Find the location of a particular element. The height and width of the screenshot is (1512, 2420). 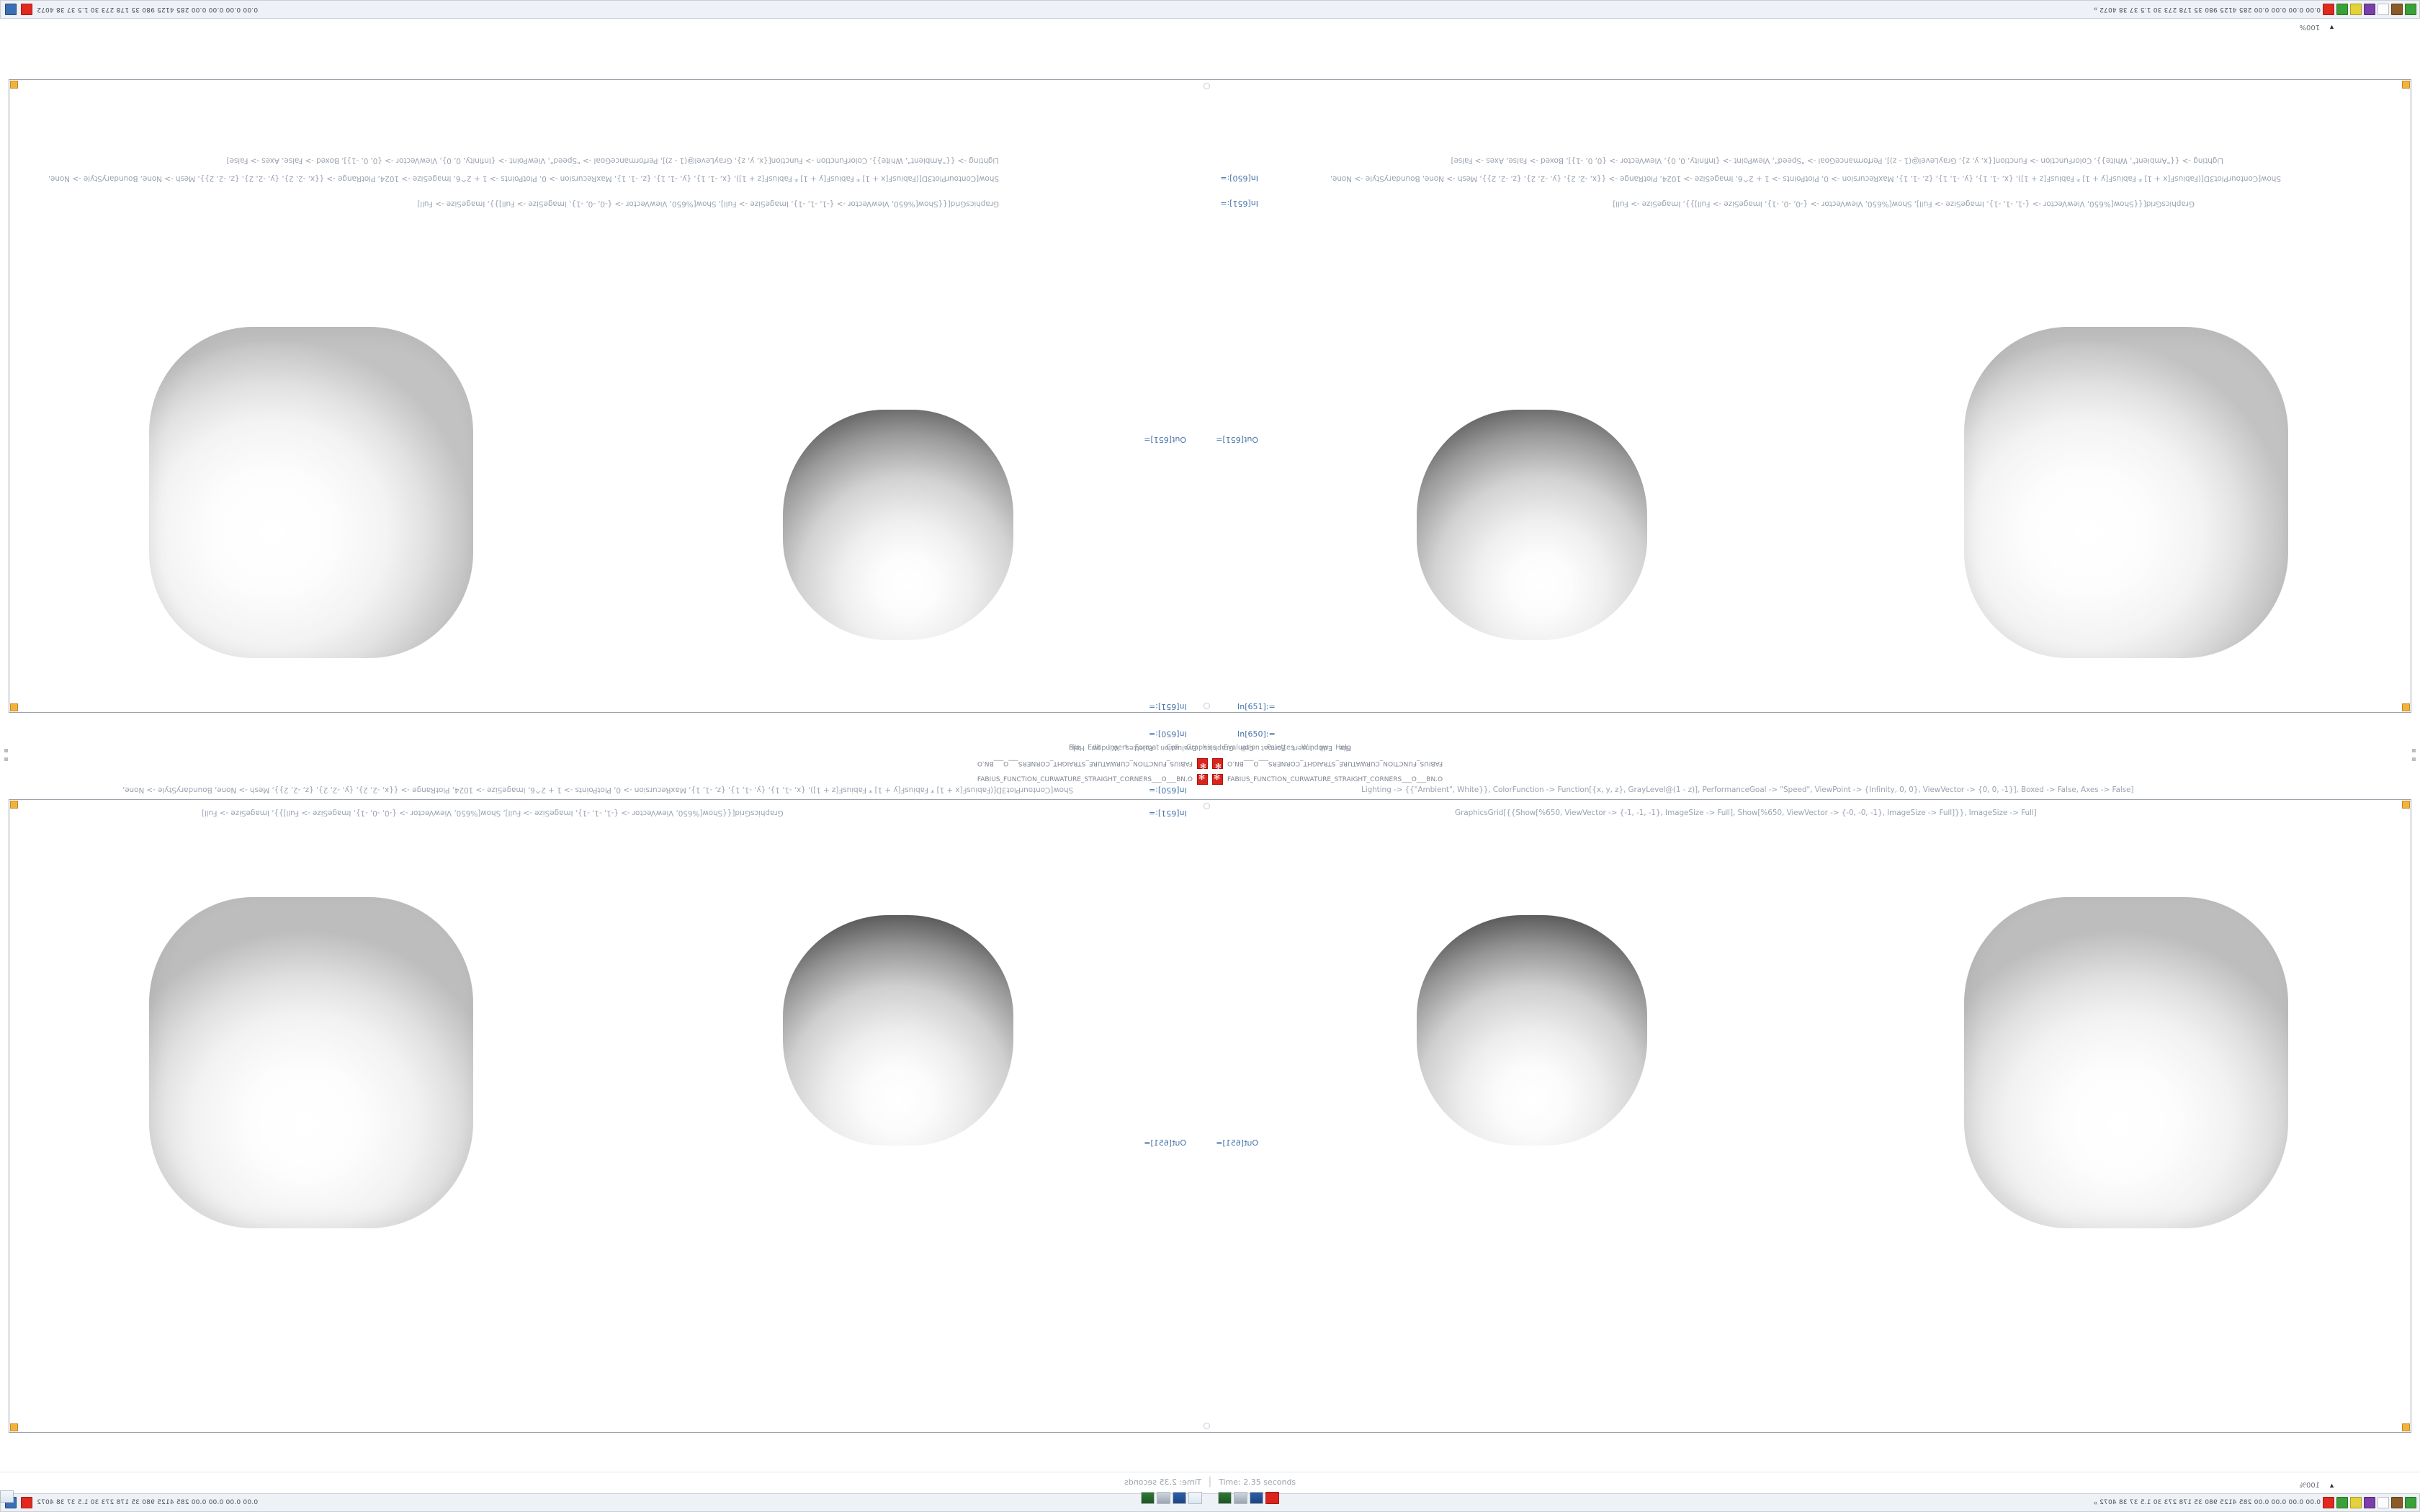

tray-icon-network is located at coordinates (11, 9).